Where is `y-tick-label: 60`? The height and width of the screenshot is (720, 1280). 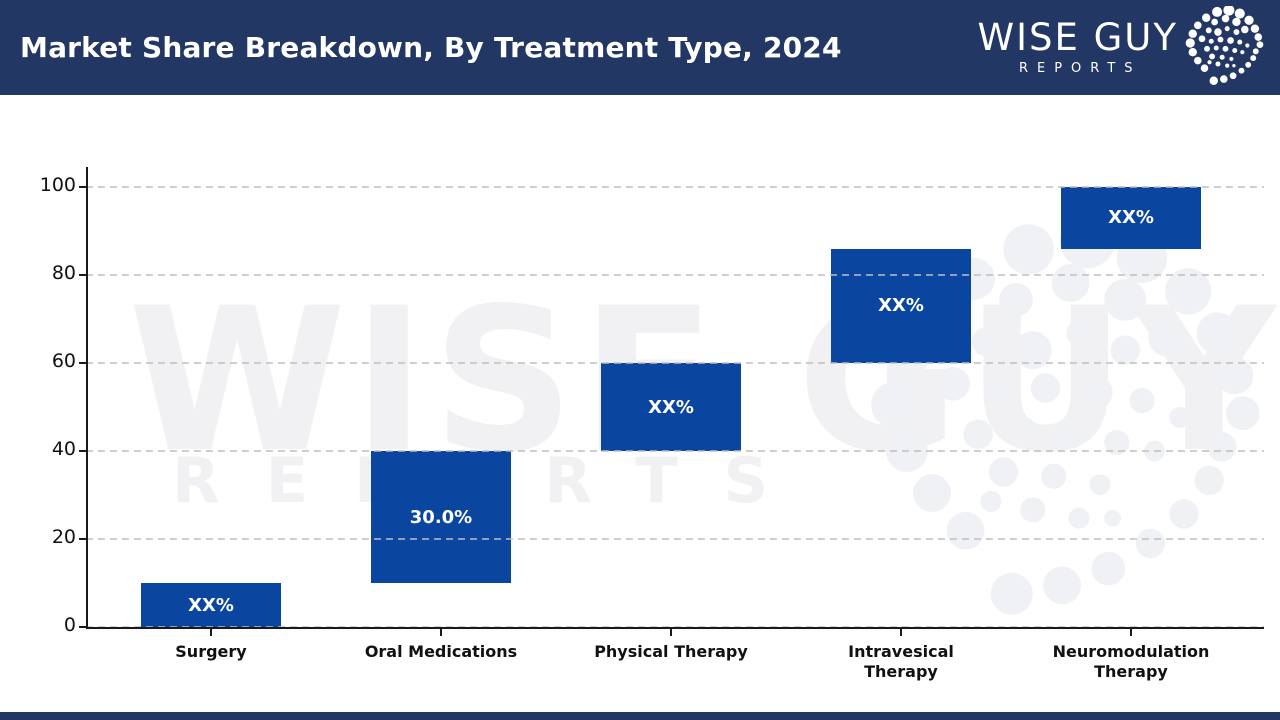 y-tick-label: 60 is located at coordinates (63, 361).